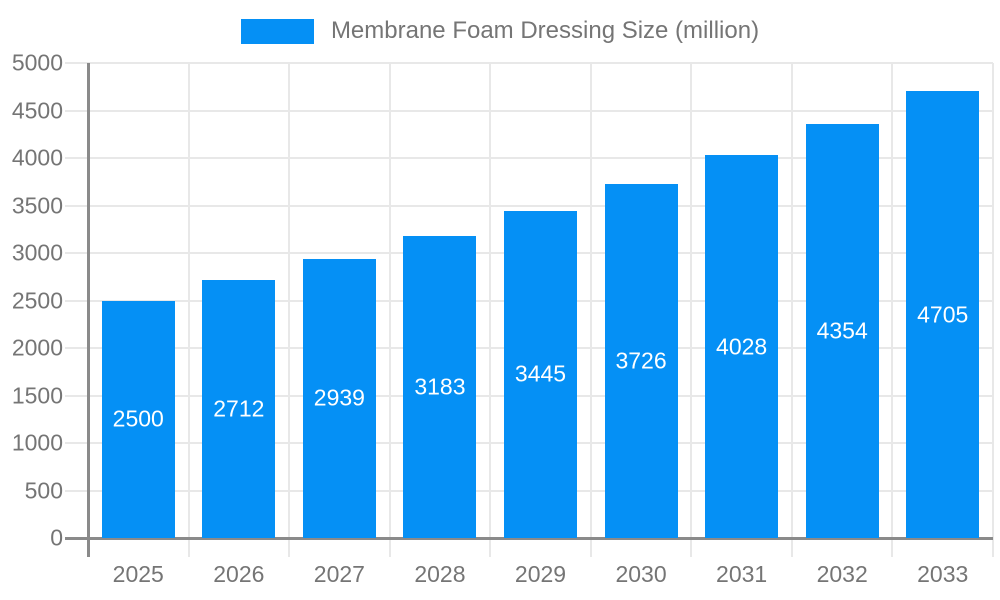  Describe the element at coordinates (277, 31) in the screenshot. I see `legend-swatch` at that location.